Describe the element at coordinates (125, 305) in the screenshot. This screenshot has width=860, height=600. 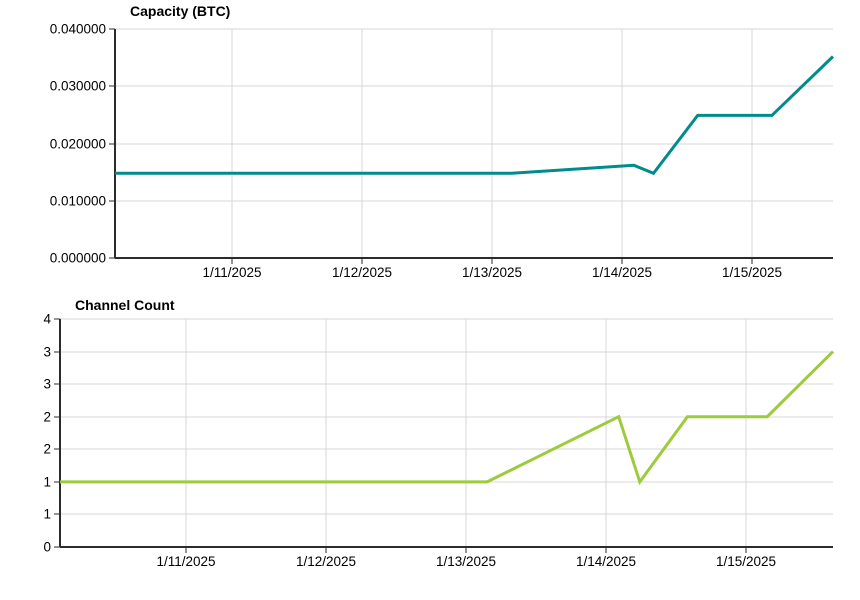
I see `channel-count-chart-title: Channel Count` at that location.